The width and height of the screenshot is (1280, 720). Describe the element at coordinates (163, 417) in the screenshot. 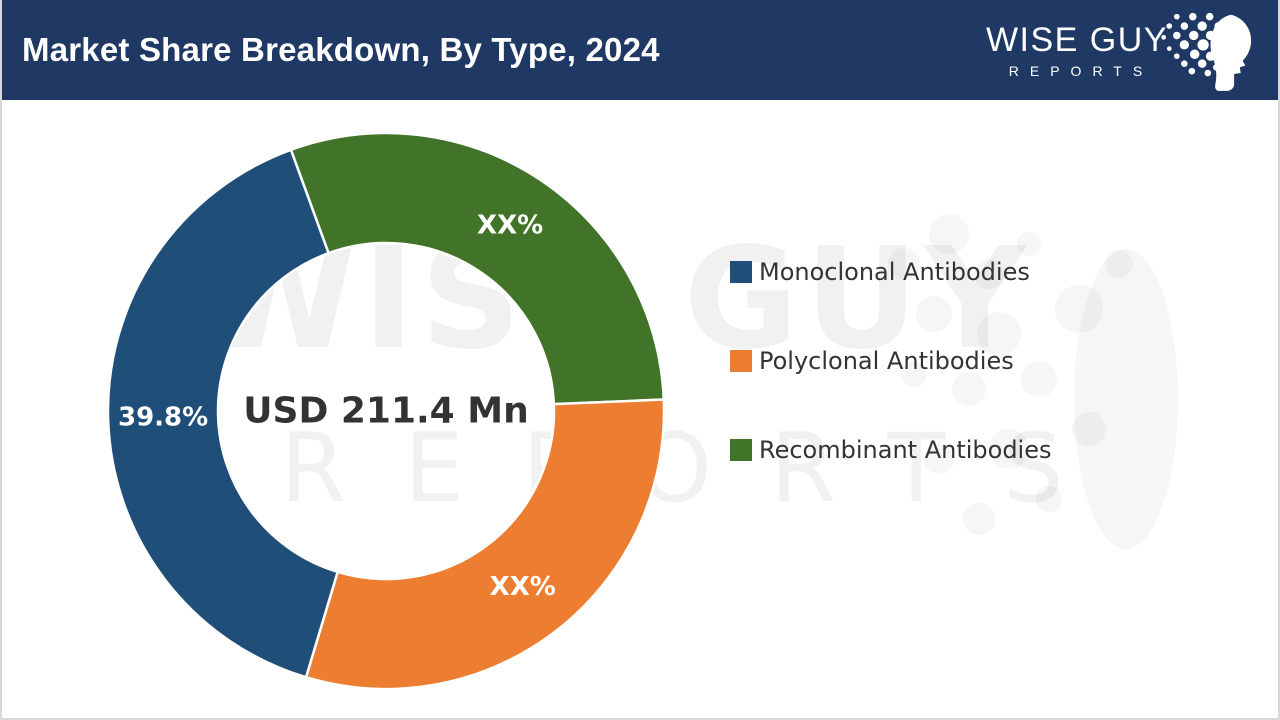

I see `segment-label-monoclonal-antibodies: 39.8%` at that location.